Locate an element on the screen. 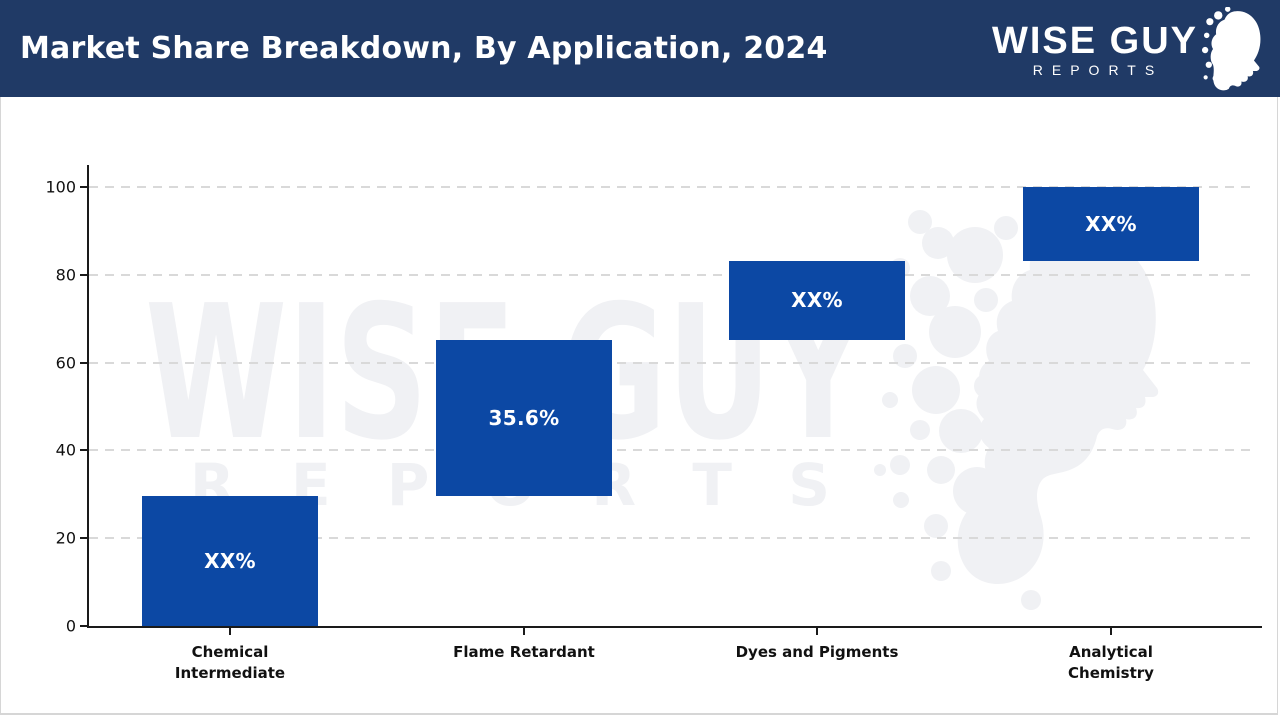  brand-logo: WISE GUY REPORTS is located at coordinates (1129, 49).